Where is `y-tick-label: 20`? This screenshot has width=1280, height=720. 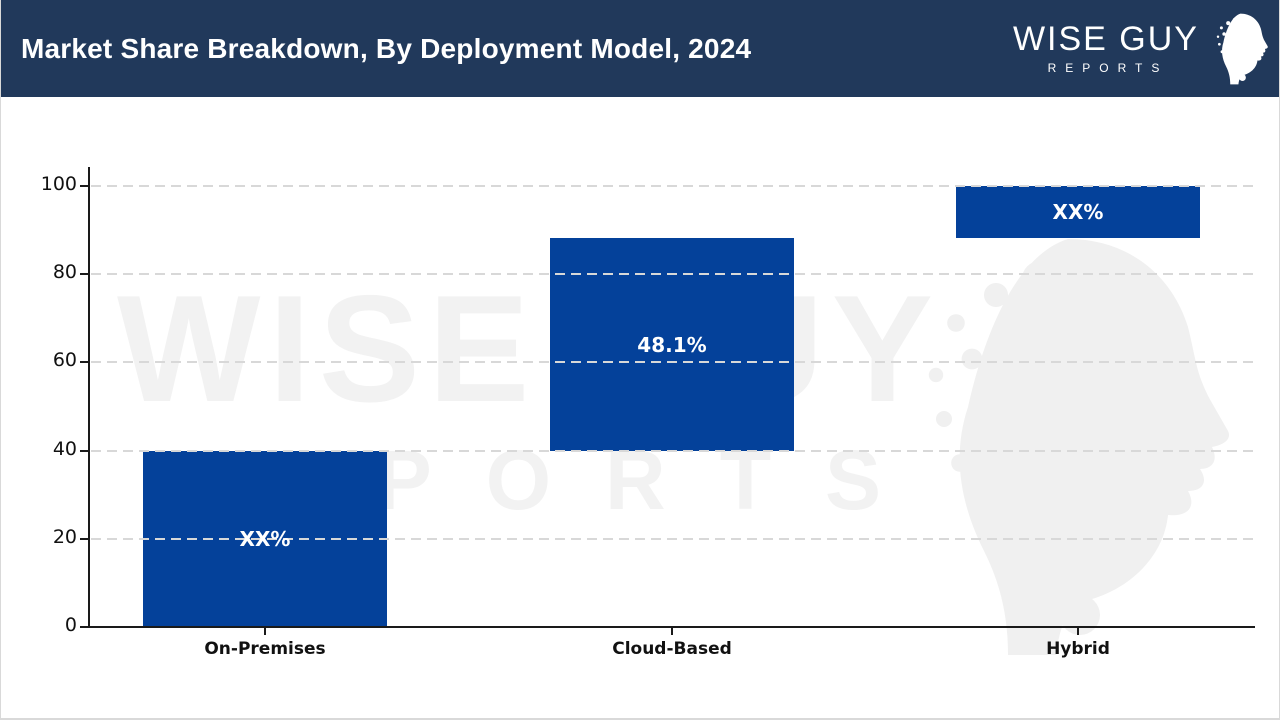 y-tick-label: 20 is located at coordinates (64, 536).